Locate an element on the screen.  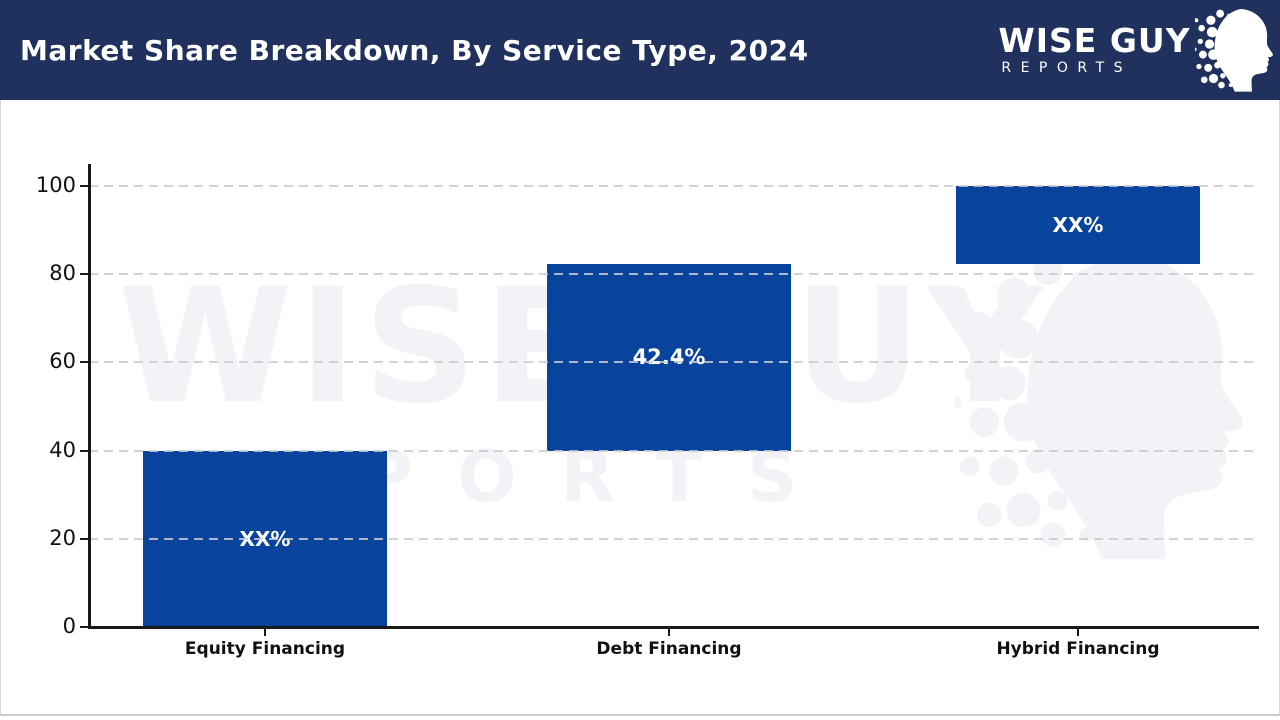
bar-debt-financing: 42.4% is located at coordinates (669, 357).